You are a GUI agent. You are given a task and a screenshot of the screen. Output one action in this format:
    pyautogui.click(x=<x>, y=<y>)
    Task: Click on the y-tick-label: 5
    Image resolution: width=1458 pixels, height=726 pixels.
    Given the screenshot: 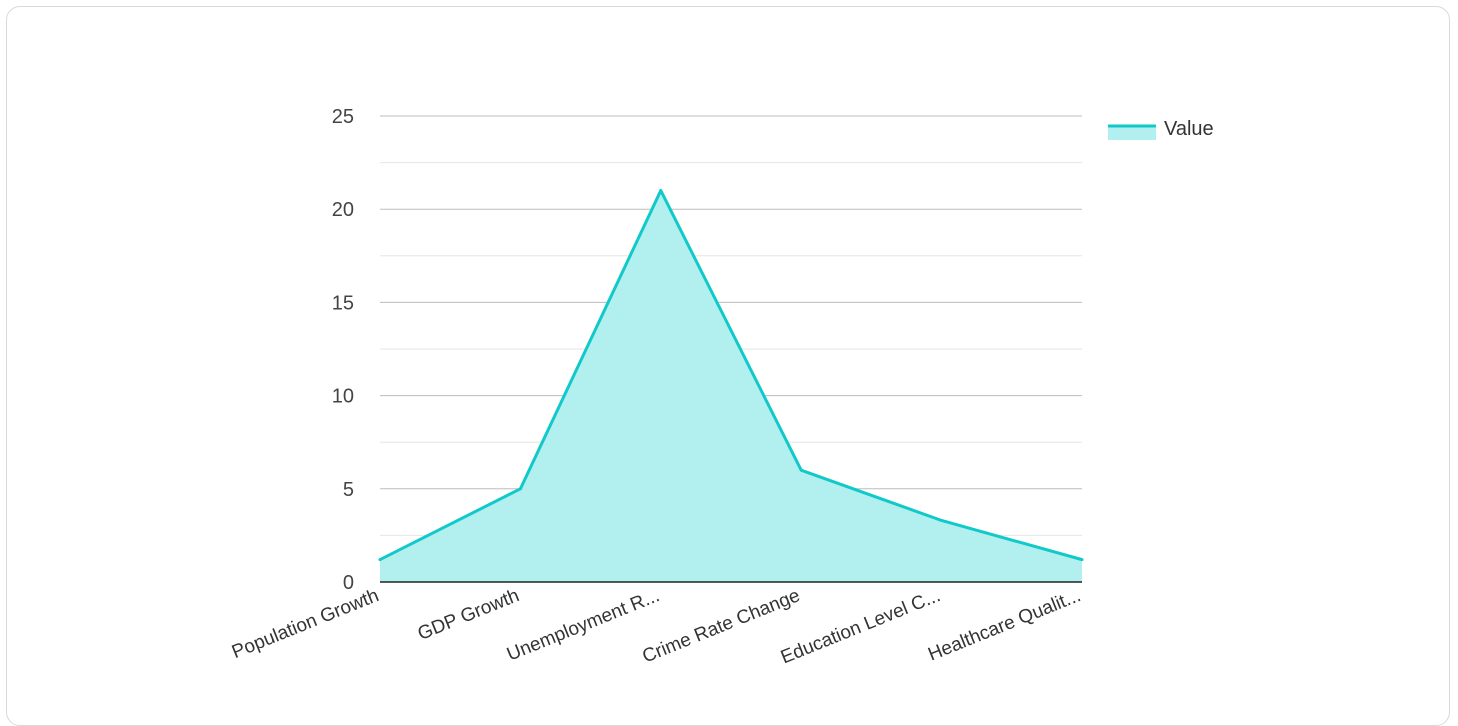 What is the action you would take?
    pyautogui.click(x=348, y=490)
    